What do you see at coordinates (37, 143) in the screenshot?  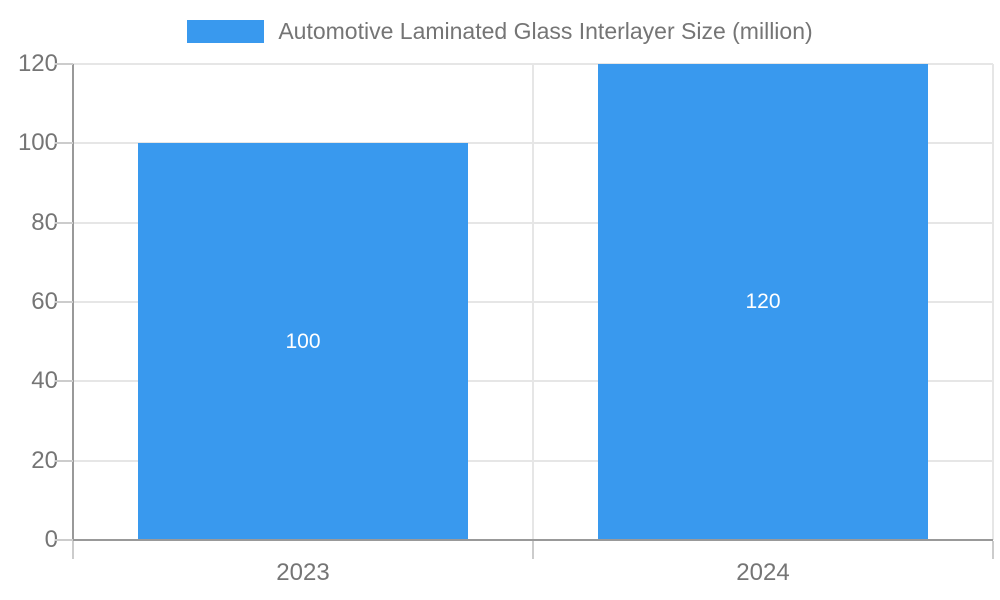 I see `y-axis-tick-label: 100` at bounding box center [37, 143].